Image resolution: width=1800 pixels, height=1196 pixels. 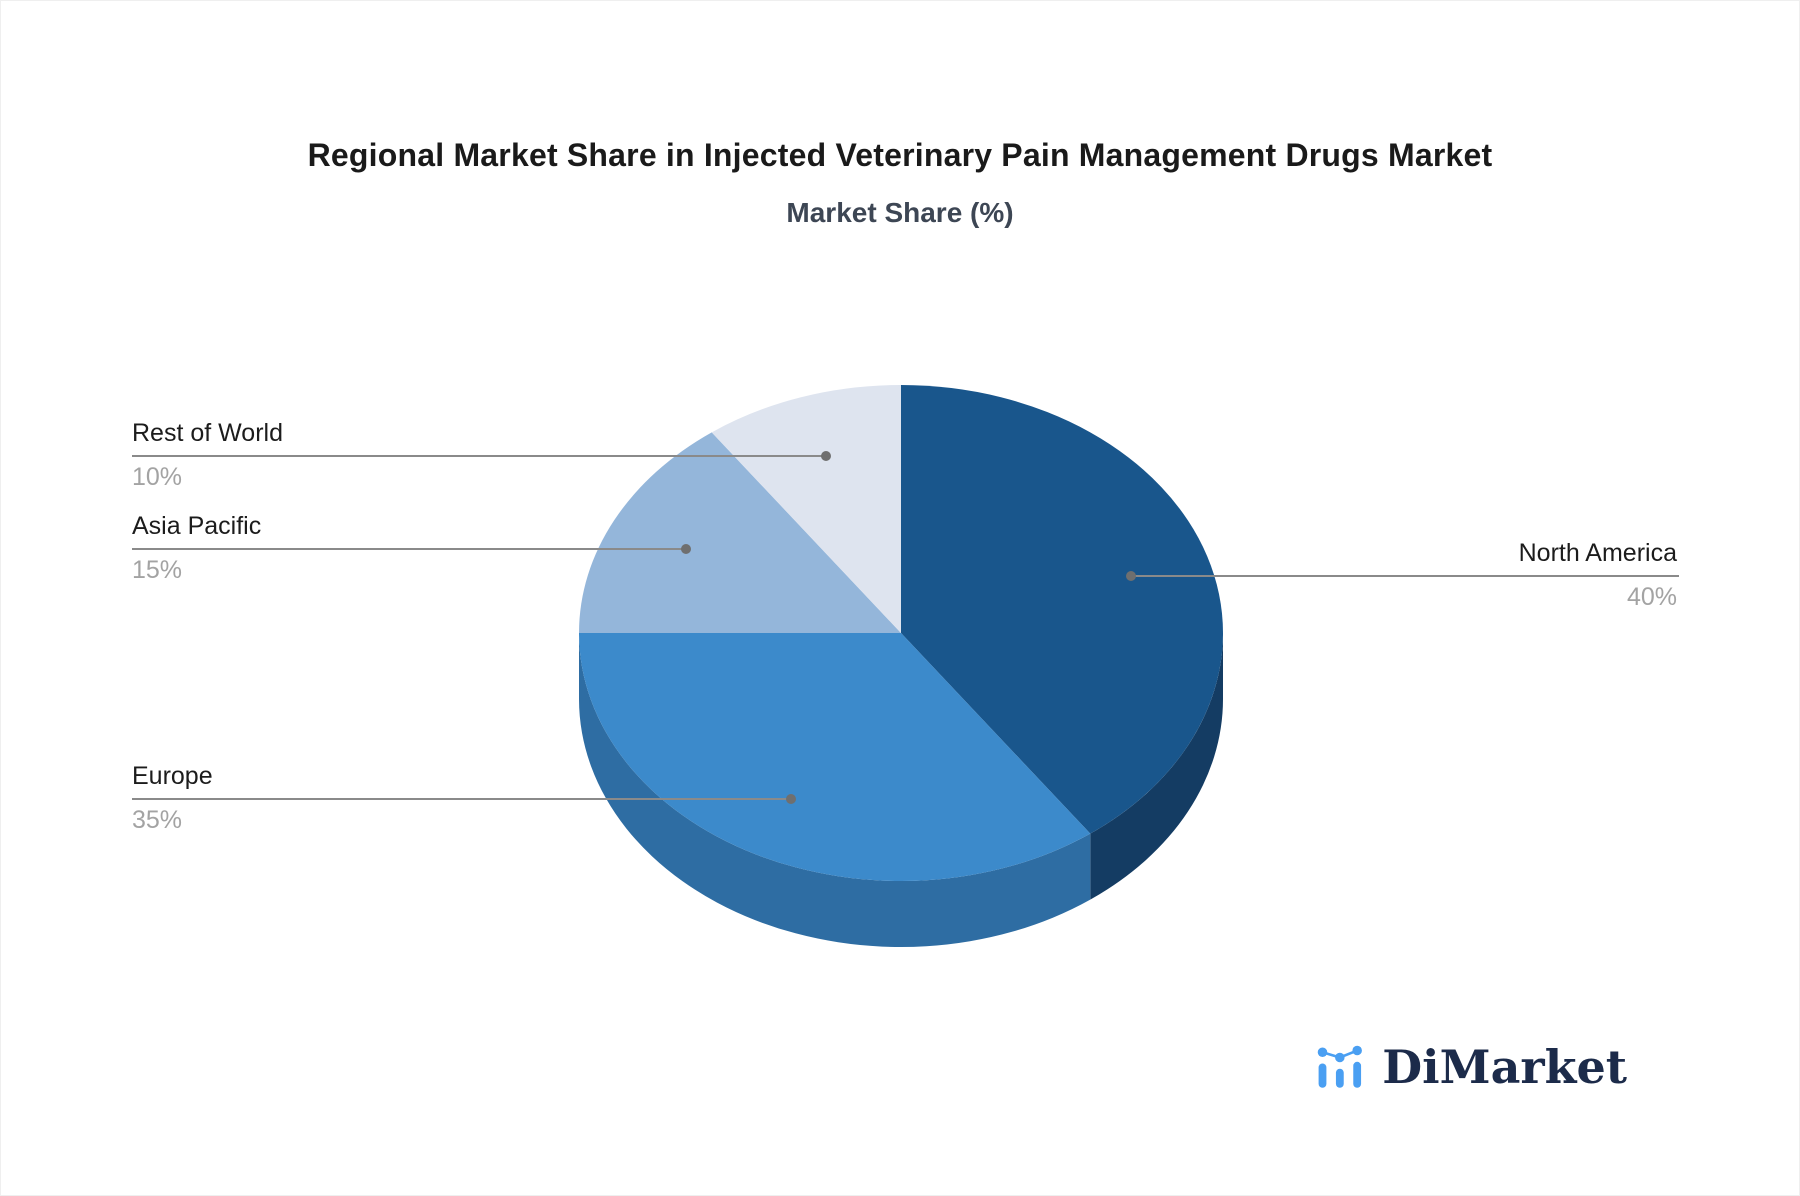 I want to click on slice-label-text: Asia Pacific, so click(x=197, y=526).